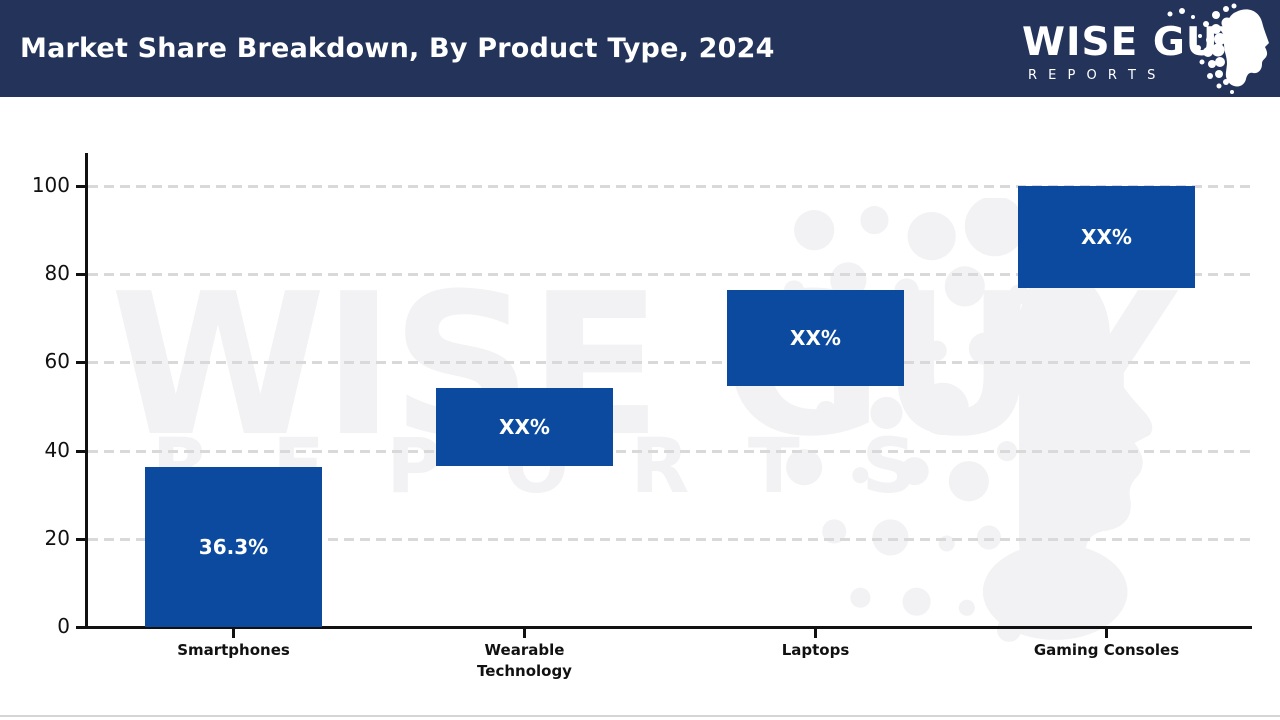 Image resolution: width=1280 pixels, height=720 pixels. I want to click on wiseguy-logo: WISE GUY R E P O R T S, so click(1145, 48).